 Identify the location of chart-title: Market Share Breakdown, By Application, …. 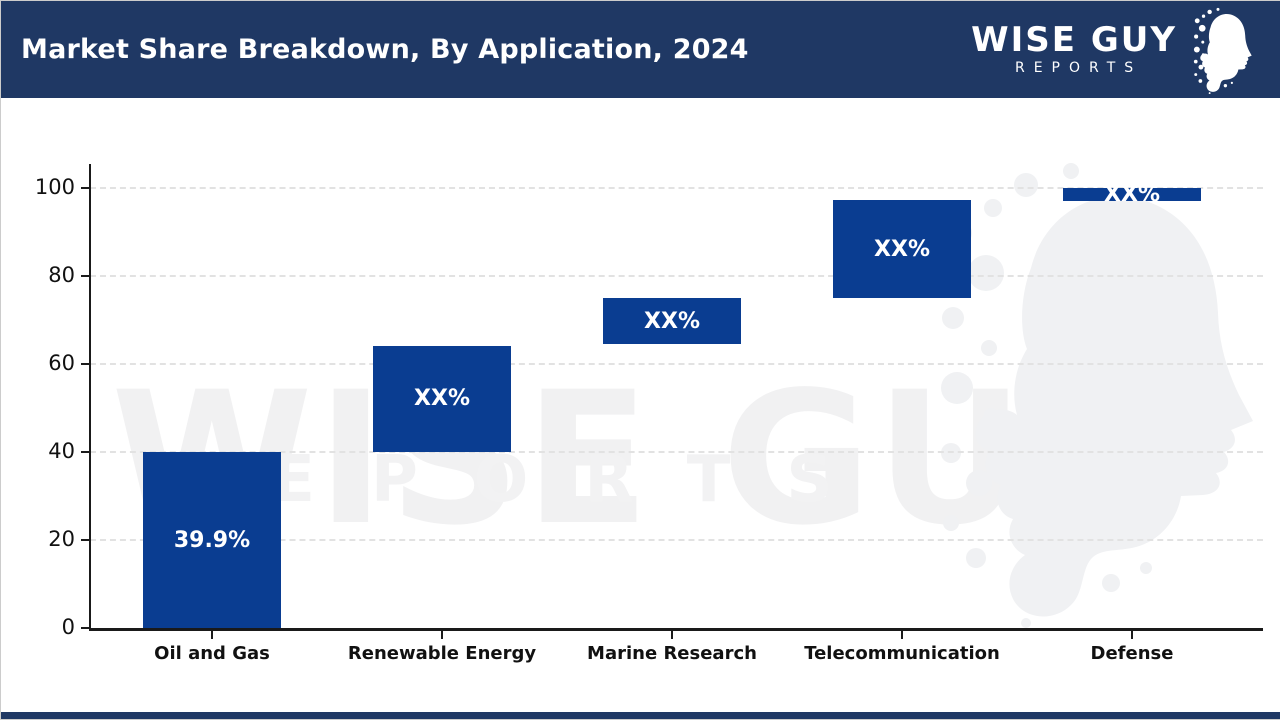
(385, 49).